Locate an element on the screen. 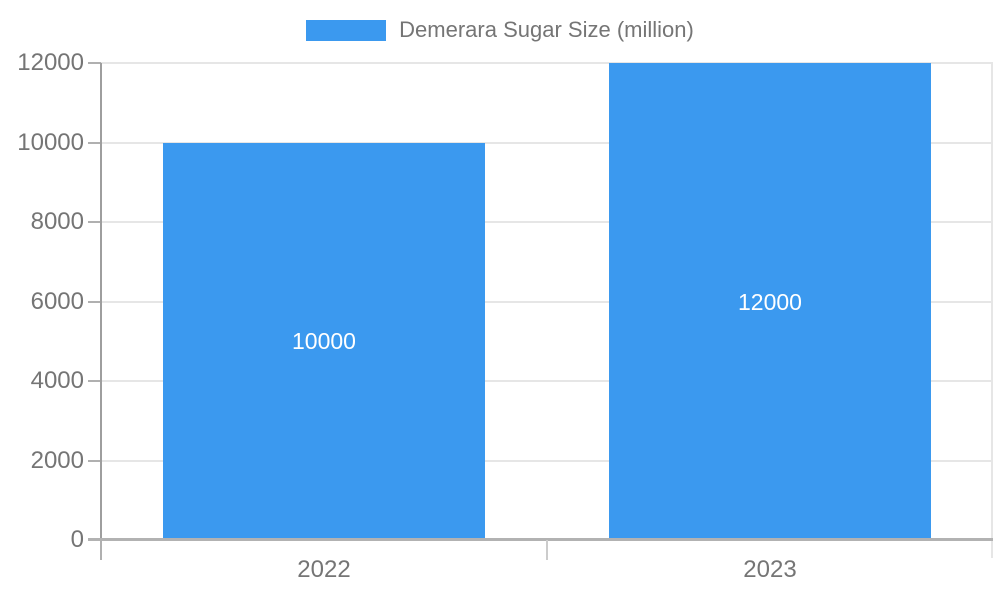 This screenshot has height=600, width=1000. bar-value-label: 10000 is located at coordinates (324, 341).